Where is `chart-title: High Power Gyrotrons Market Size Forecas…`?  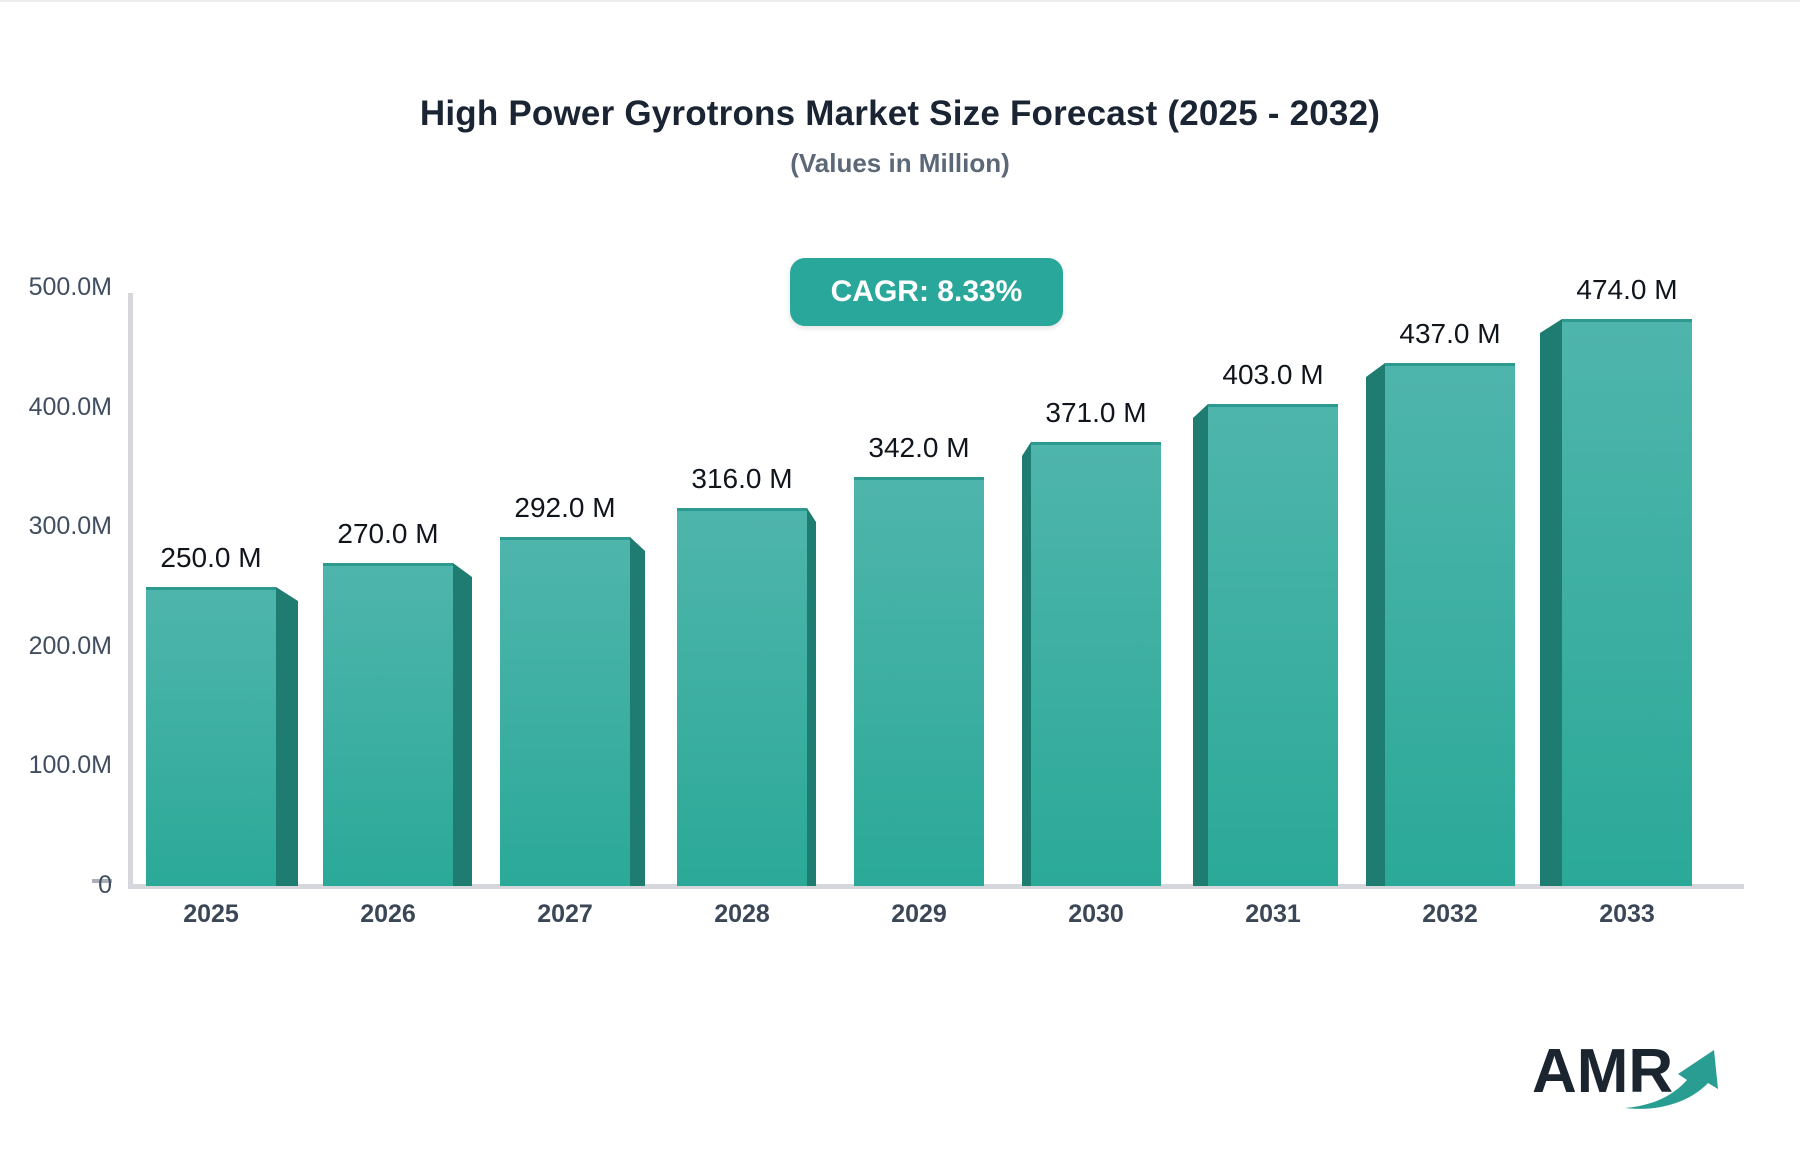 chart-title: High Power Gyrotrons Market Size Forecas… is located at coordinates (900, 113).